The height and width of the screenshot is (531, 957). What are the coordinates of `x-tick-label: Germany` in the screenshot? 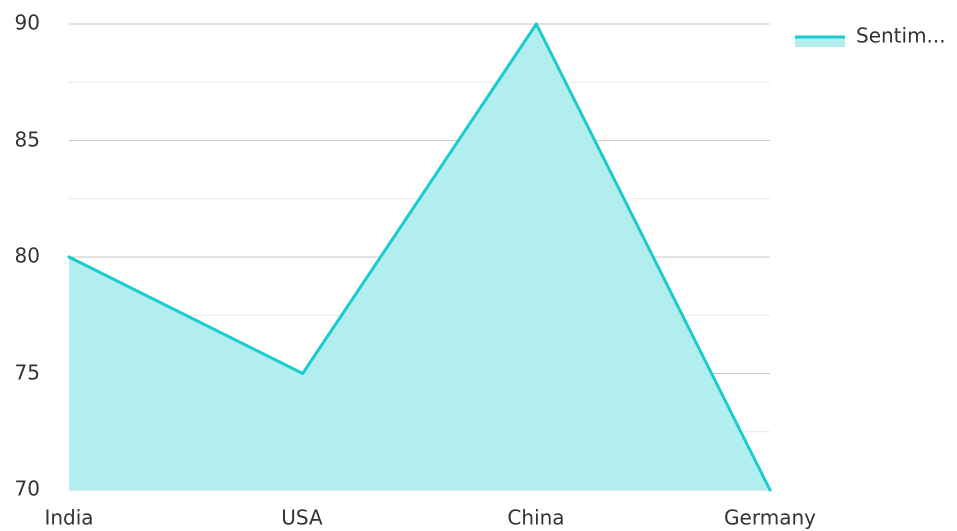 It's located at (770, 518).